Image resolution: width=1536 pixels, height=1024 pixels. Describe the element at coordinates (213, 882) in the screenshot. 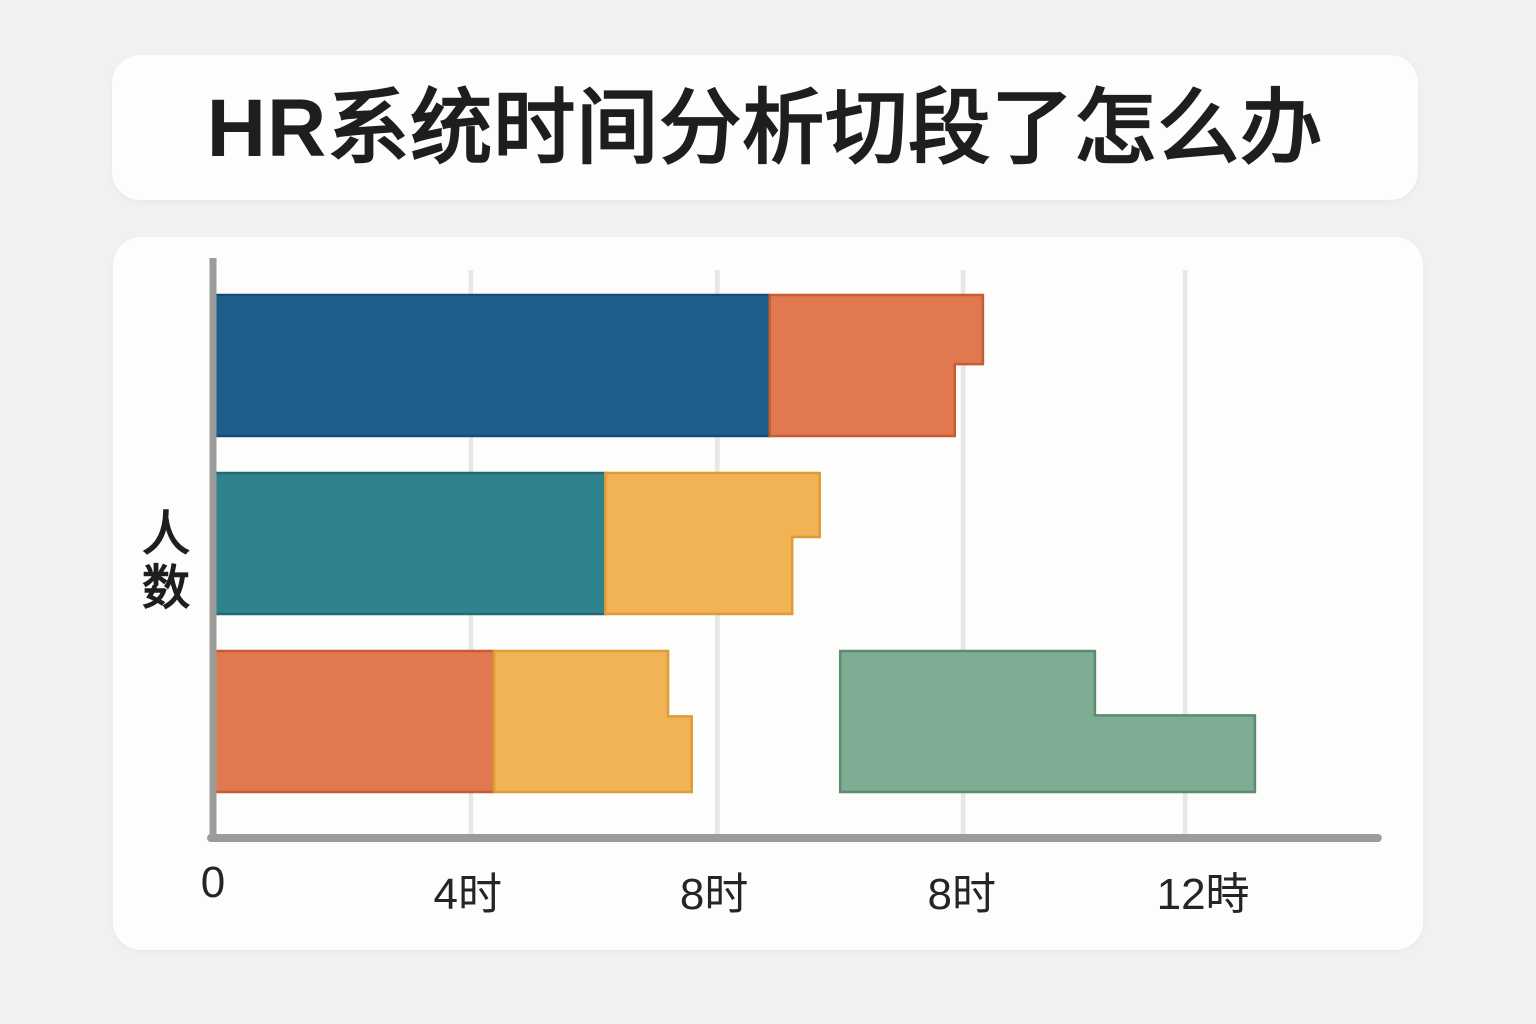

I see `x-tick-label: 0` at that location.